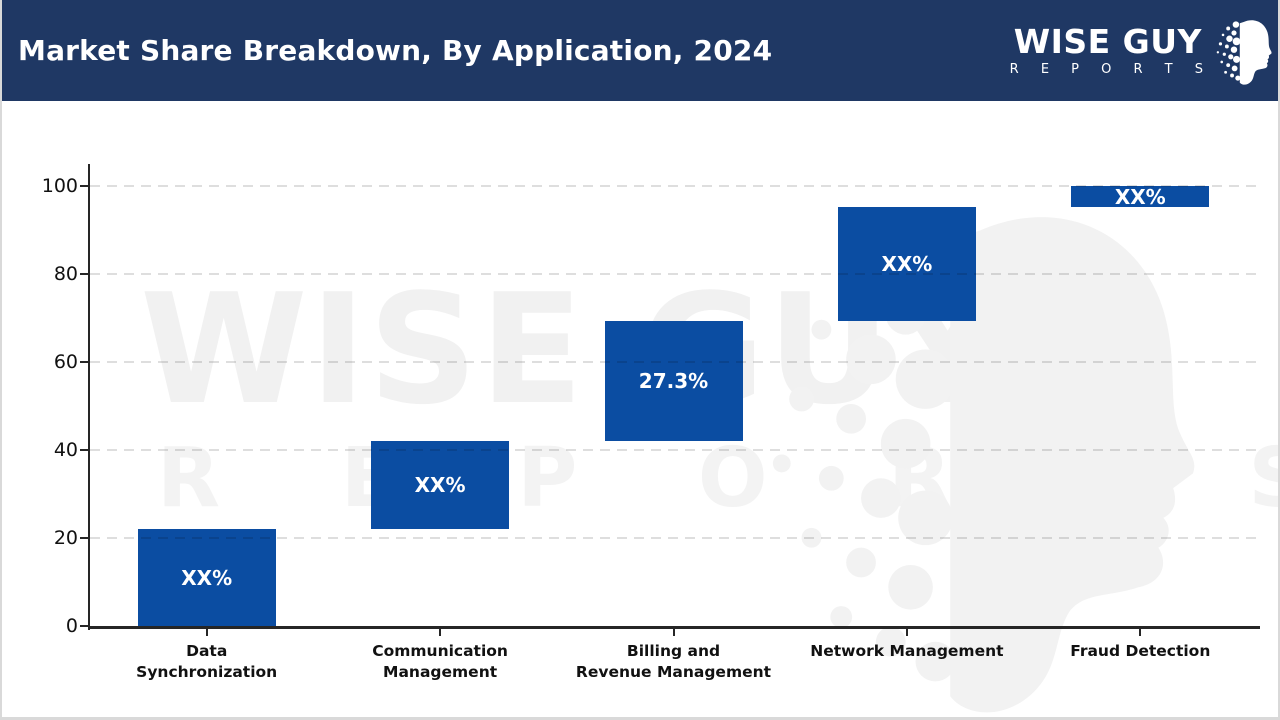 The image size is (1280, 720). I want to click on bar-communication-management: XX%, so click(440, 485).